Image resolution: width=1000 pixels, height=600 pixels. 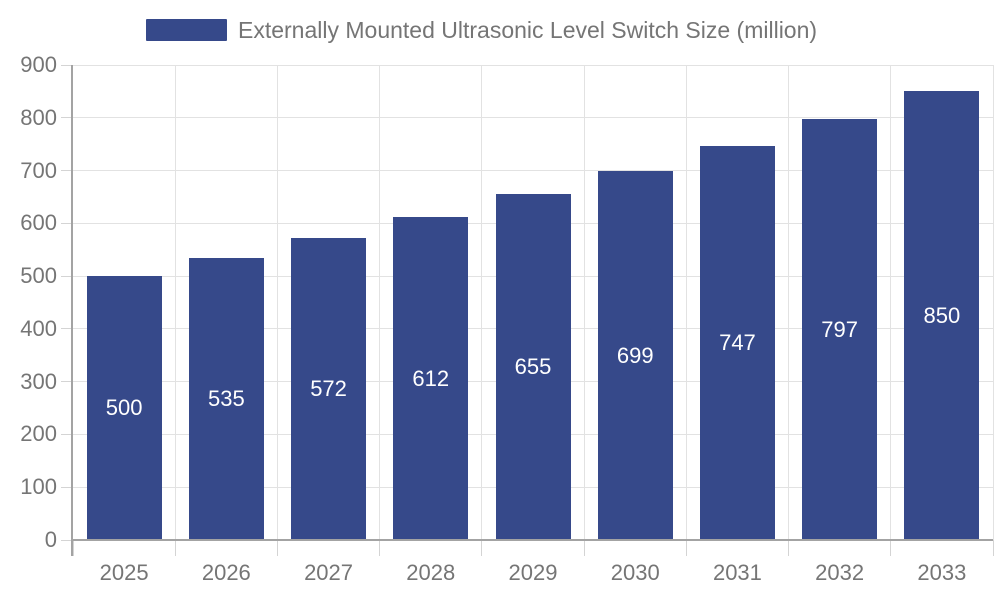 What do you see at coordinates (635, 572) in the screenshot?
I see `x-axis-tick-label: 2030` at bounding box center [635, 572].